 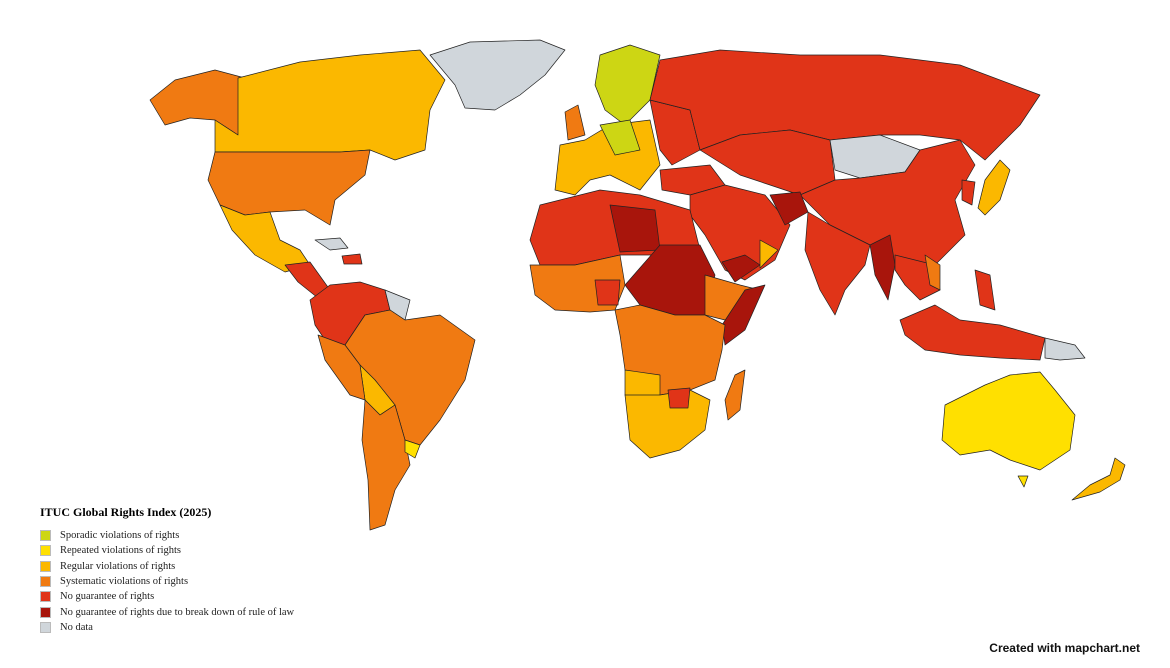 I want to click on legend-item-systematic: Systematic violations of rights, so click(x=167, y=581).